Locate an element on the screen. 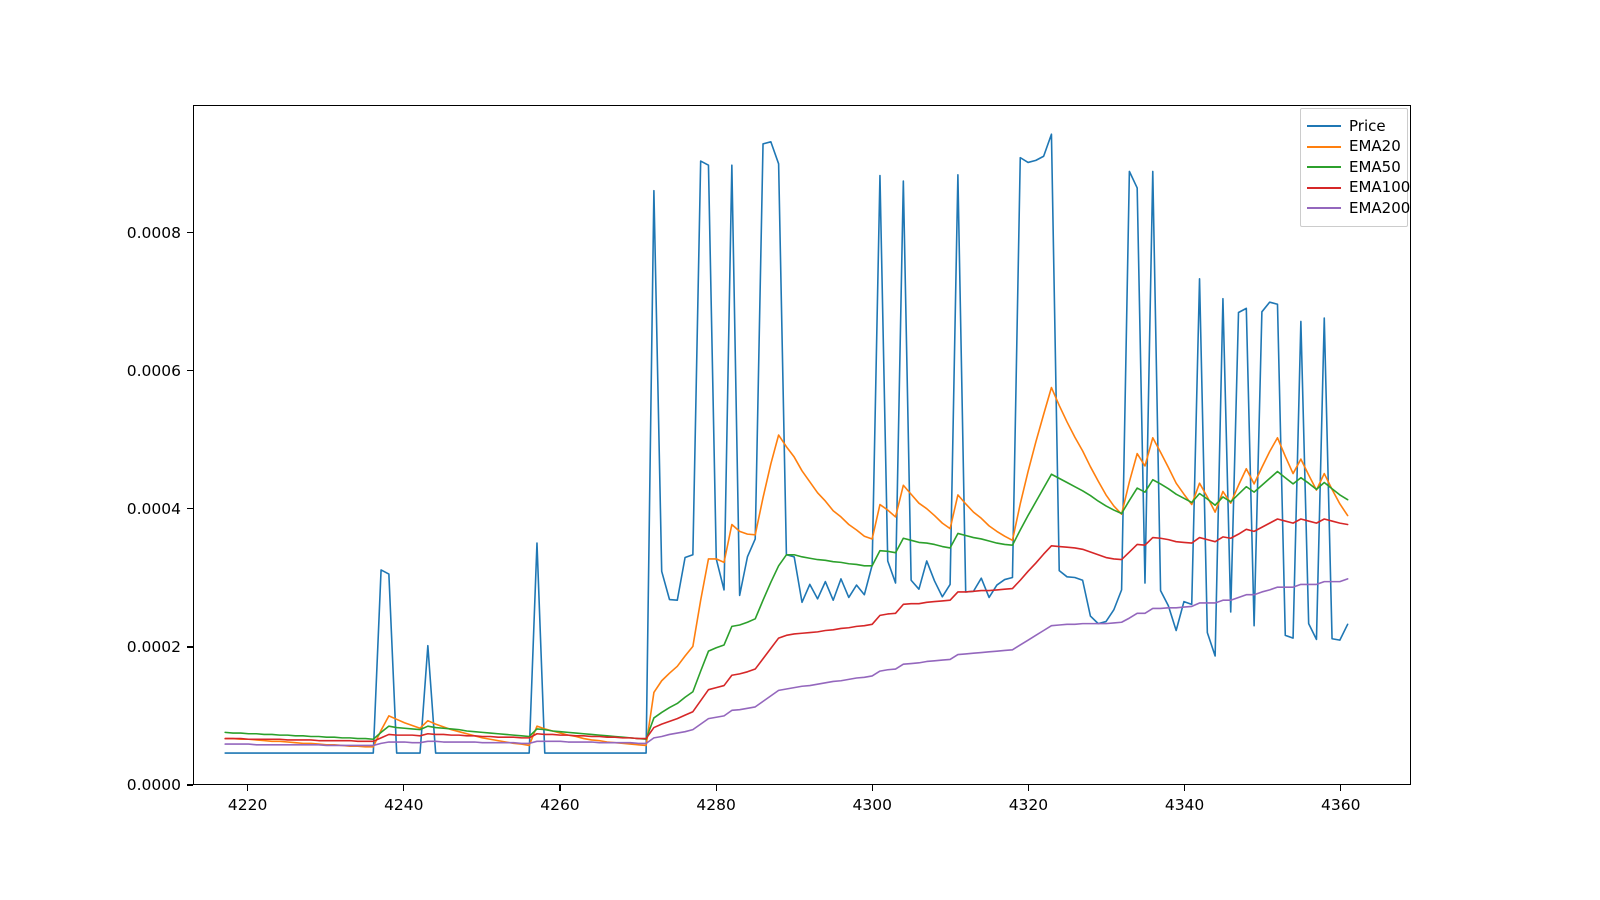 This screenshot has width=1600, height=900. legend-item-price: Price is located at coordinates (1353, 126).